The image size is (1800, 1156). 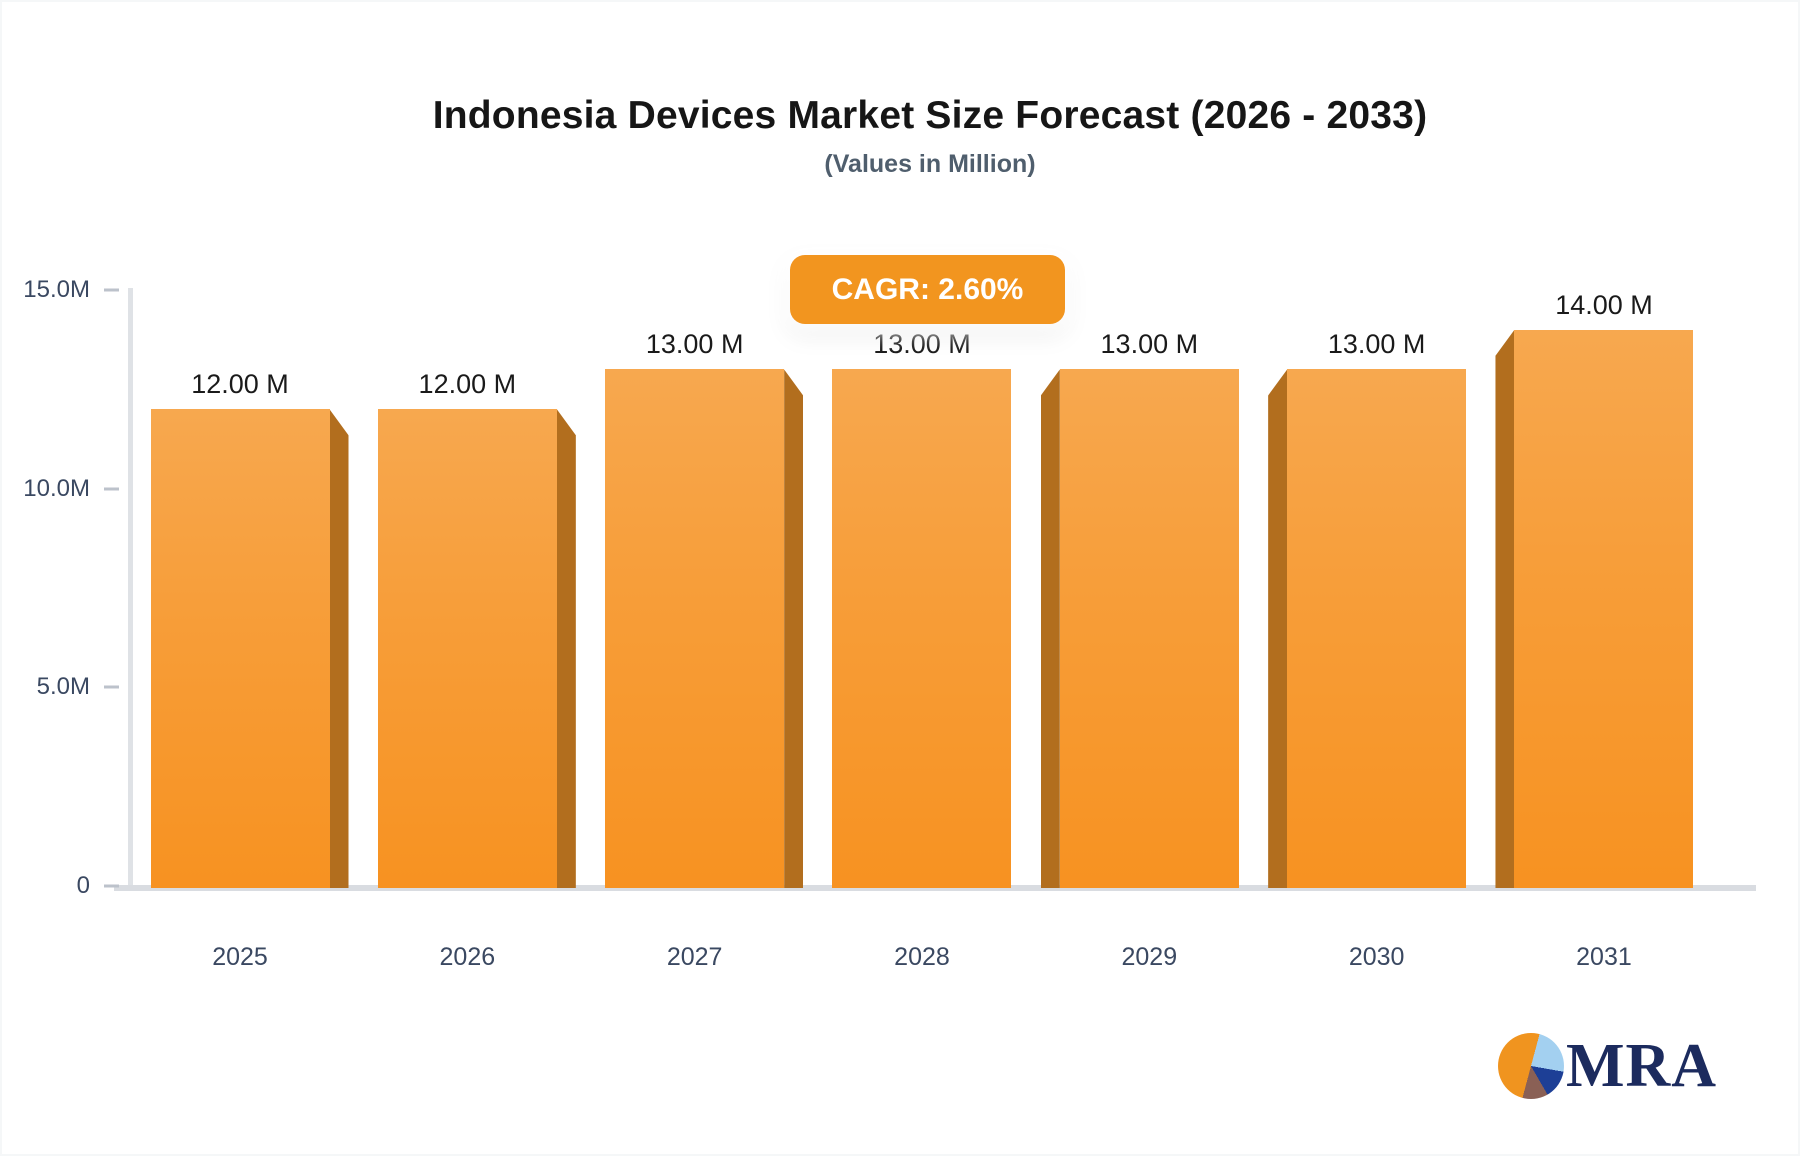 What do you see at coordinates (467, 648) in the screenshot?
I see `bar-2026` at bounding box center [467, 648].